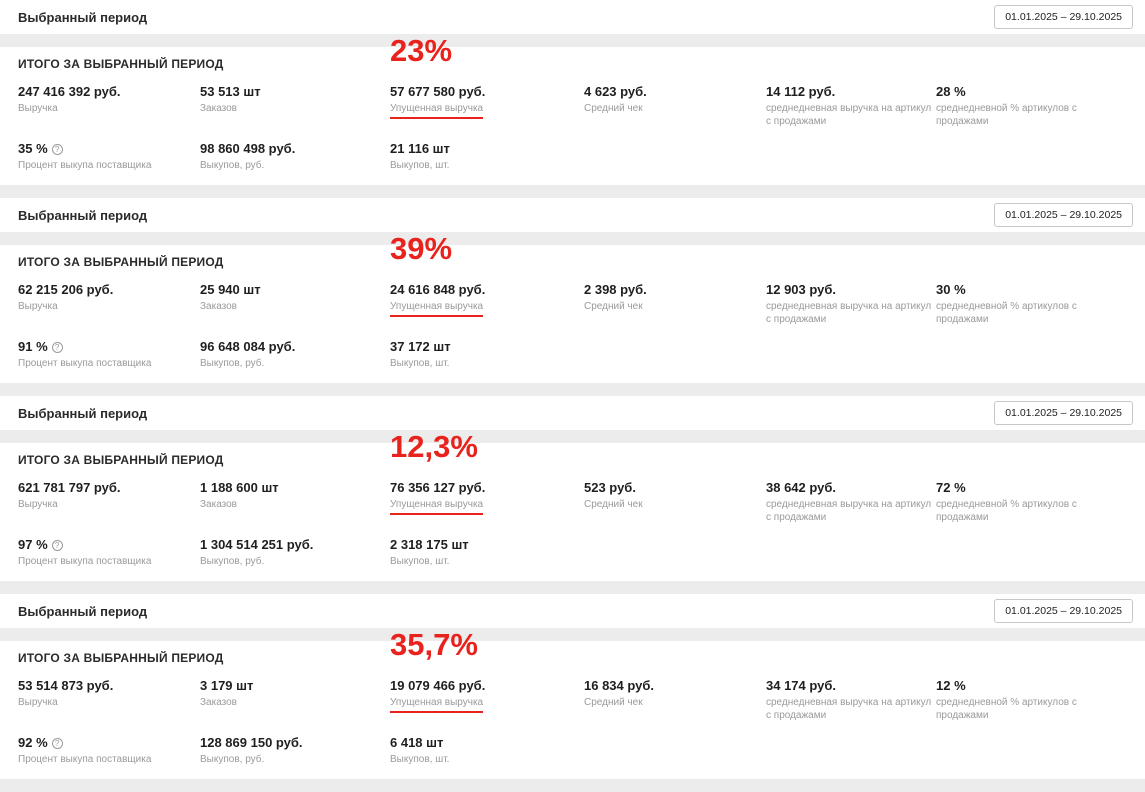 This screenshot has width=1145, height=792. I want to click on metric-value: 34 174 руб., so click(801, 685).